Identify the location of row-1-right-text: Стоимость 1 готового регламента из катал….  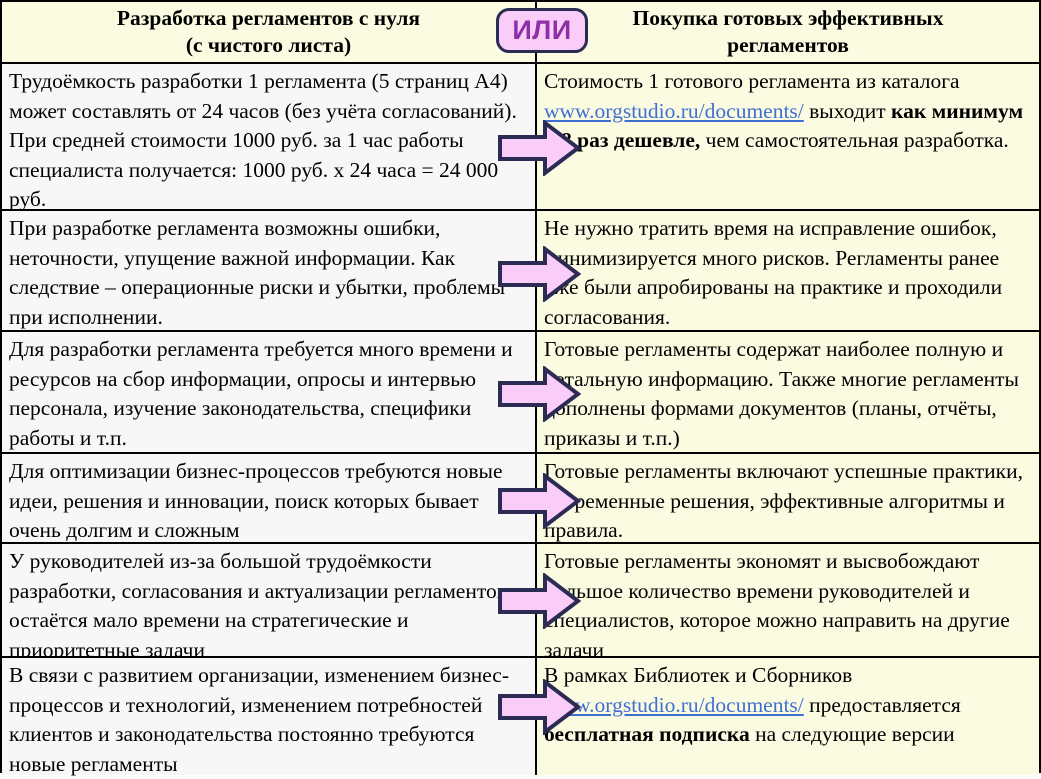
(787, 111).